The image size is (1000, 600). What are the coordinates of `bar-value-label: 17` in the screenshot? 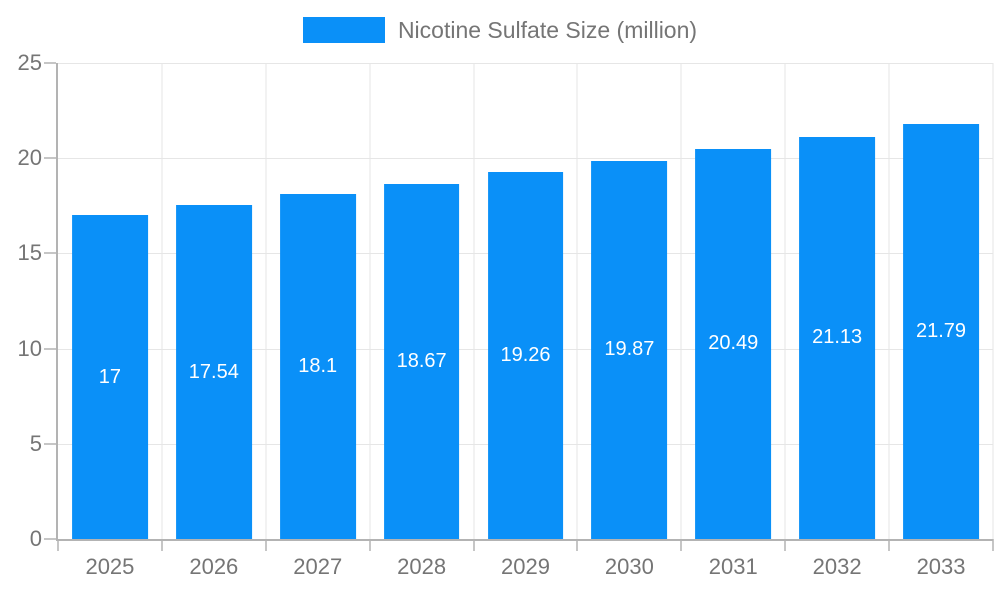 It's located at (110, 376).